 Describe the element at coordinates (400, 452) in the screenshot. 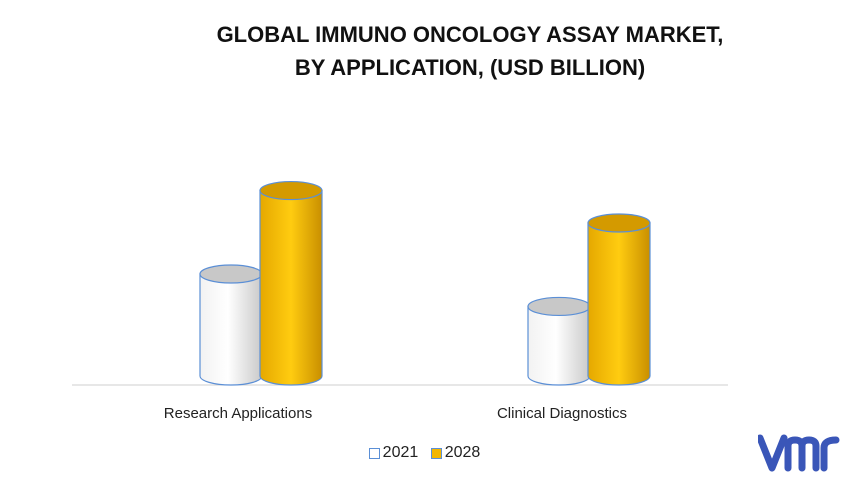

I see `legend-label-2021: 2021` at that location.